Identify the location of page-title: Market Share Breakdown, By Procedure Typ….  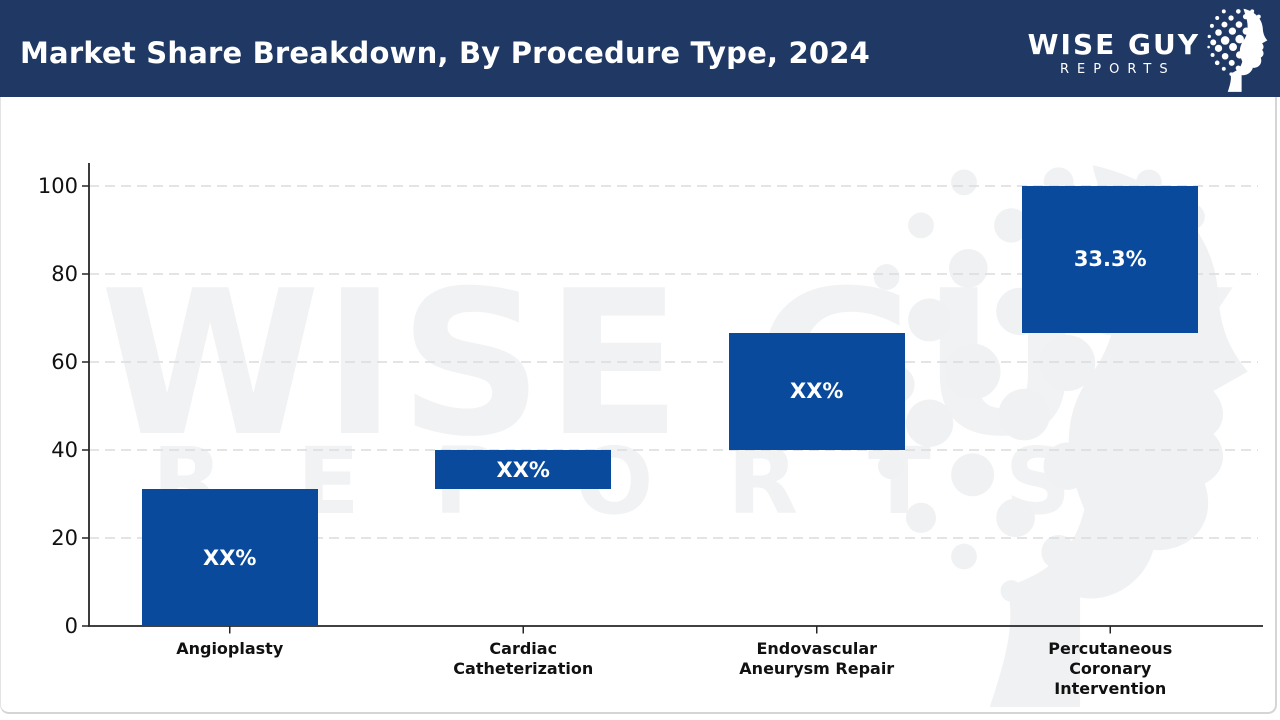
(445, 52).